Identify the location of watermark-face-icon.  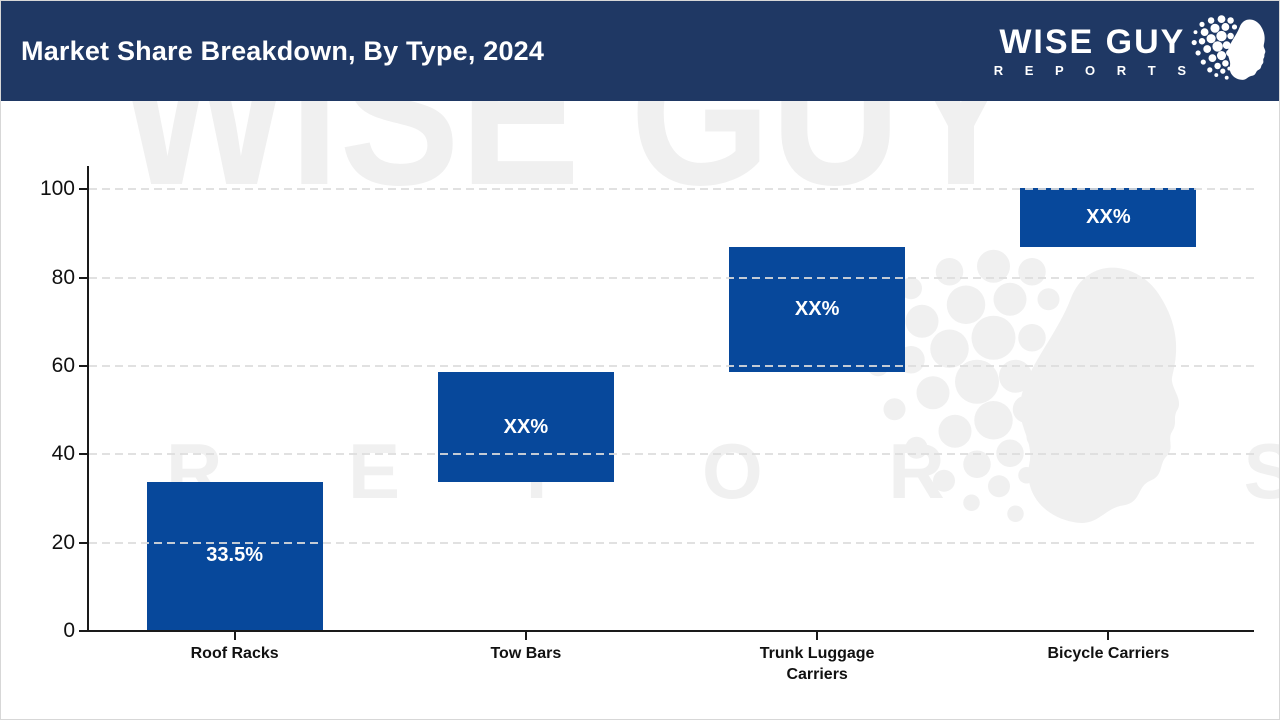
(1023, 386).